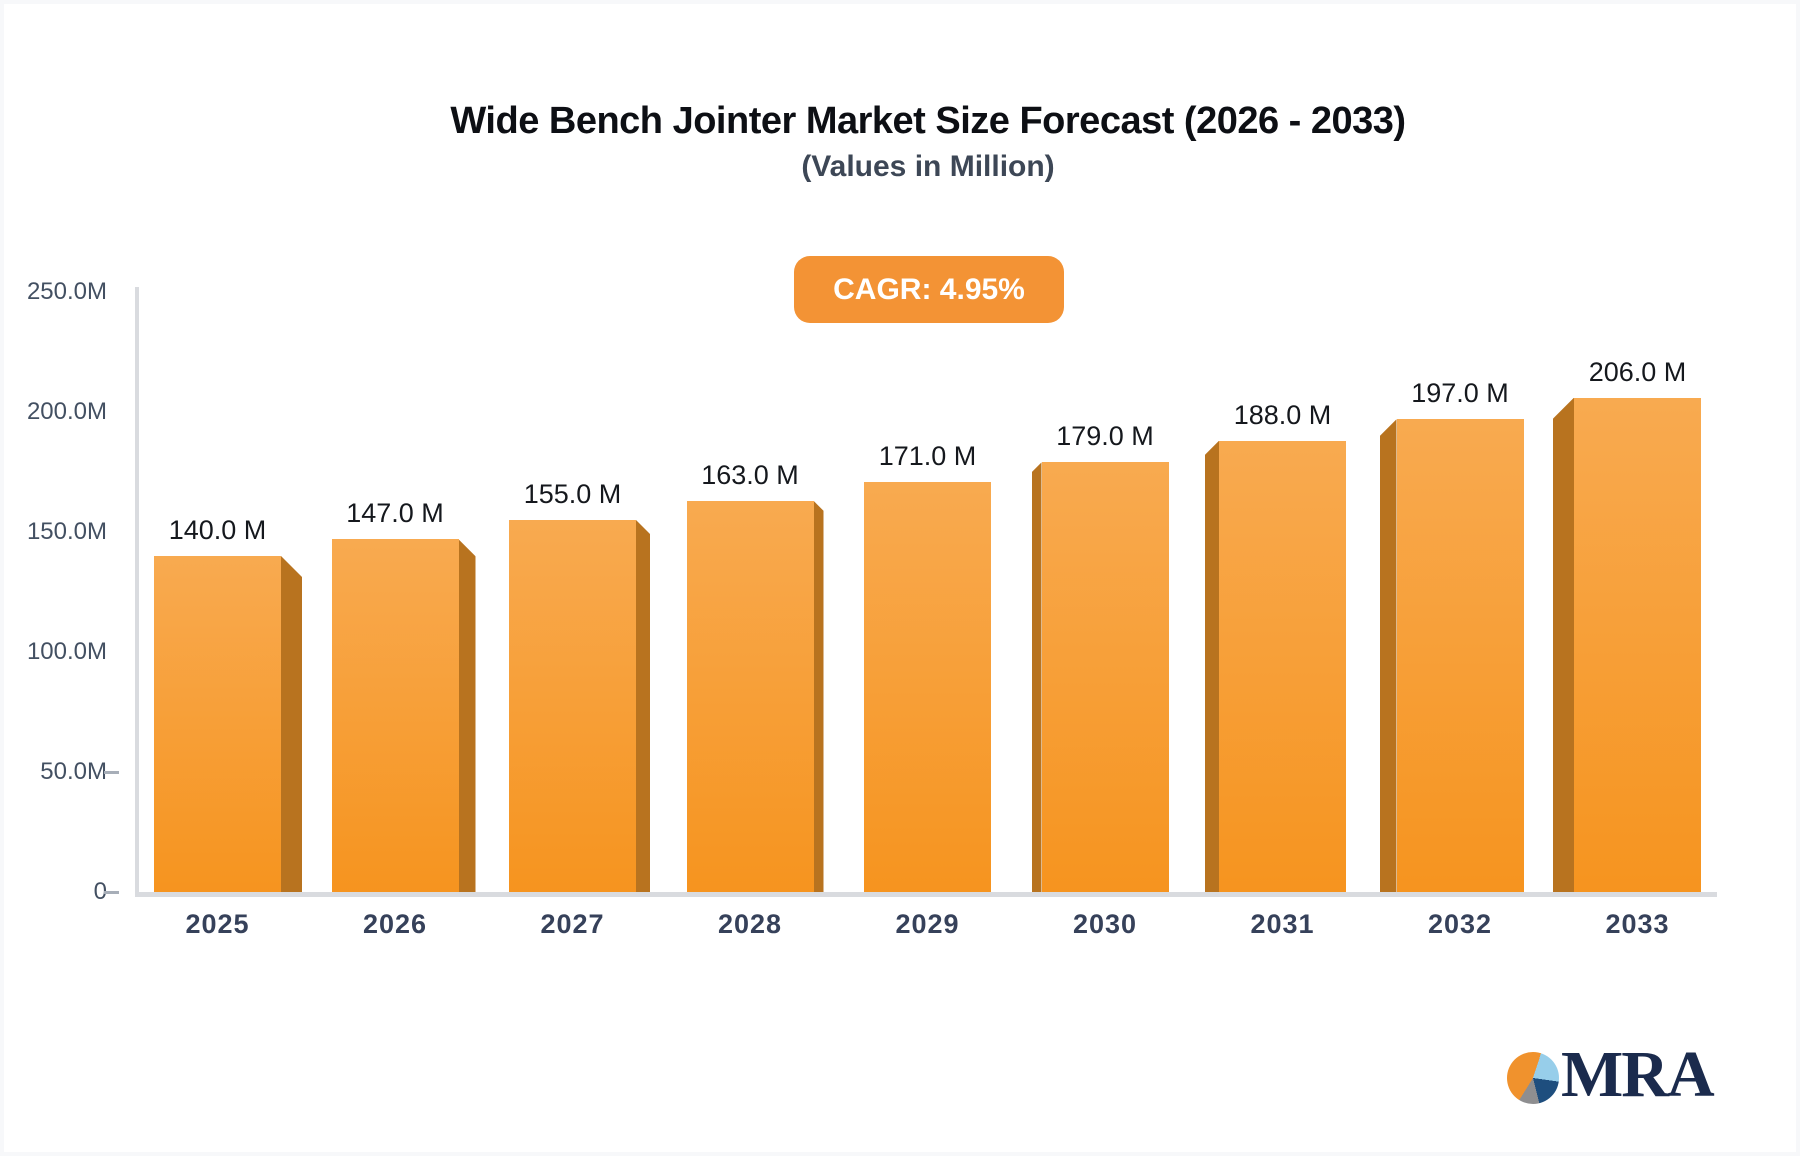 Image resolution: width=1800 pixels, height=1160 pixels. What do you see at coordinates (1388, 655) in the screenshot?
I see `bar-3d-side-2032` at bounding box center [1388, 655].